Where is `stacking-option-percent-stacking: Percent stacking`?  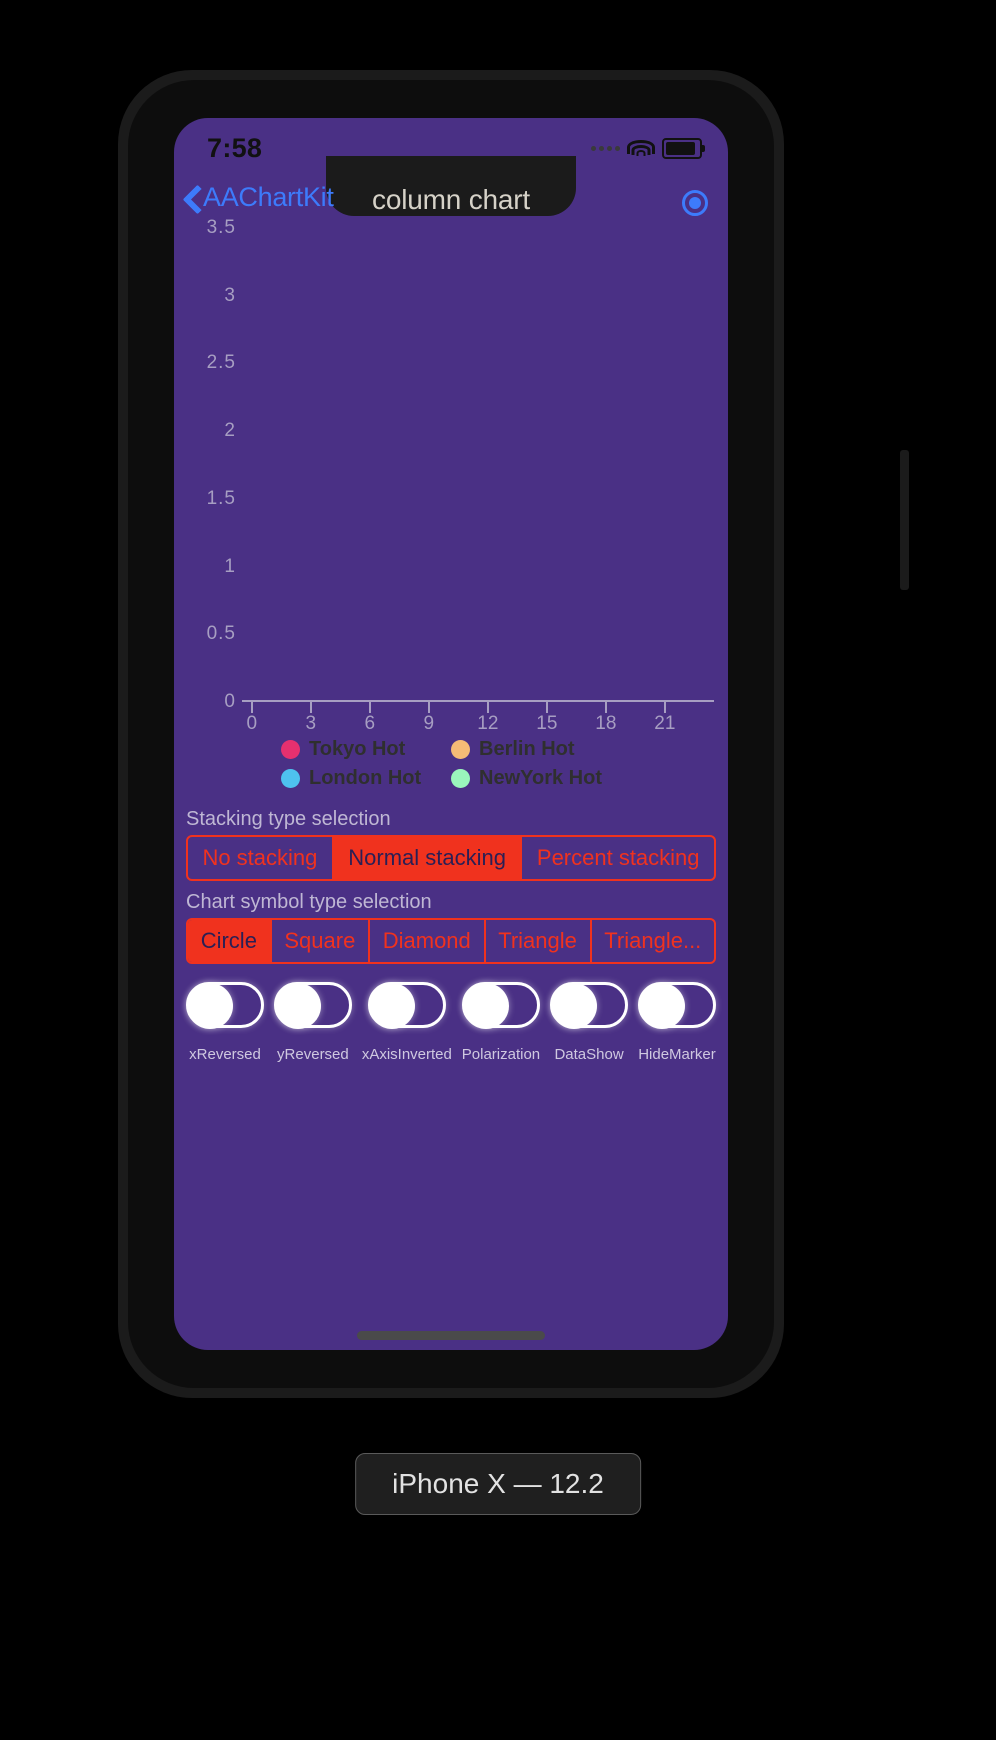
stacking-option-percent-stacking: Percent stacking is located at coordinates (618, 857).